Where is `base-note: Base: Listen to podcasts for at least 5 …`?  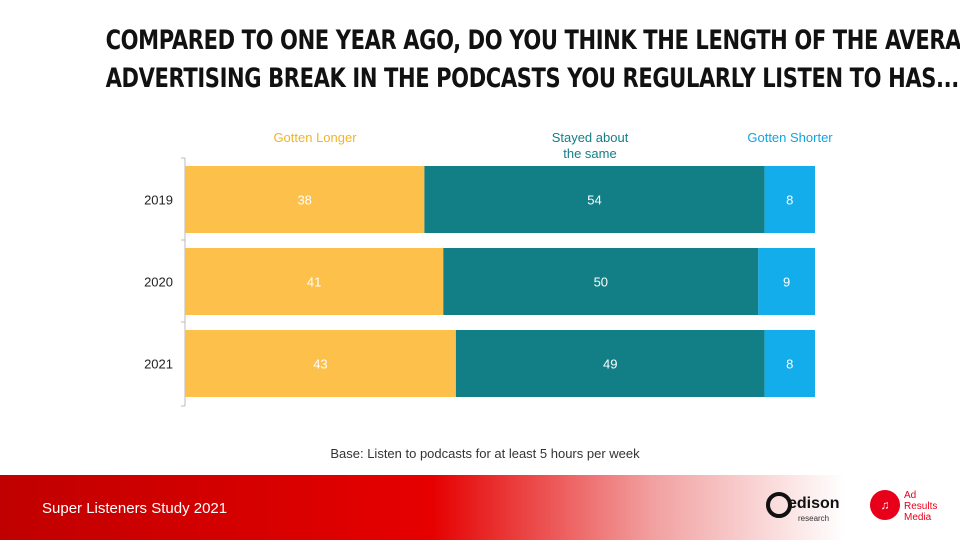
base-note: Base: Listen to podcasts for at least 5 … is located at coordinates (485, 453).